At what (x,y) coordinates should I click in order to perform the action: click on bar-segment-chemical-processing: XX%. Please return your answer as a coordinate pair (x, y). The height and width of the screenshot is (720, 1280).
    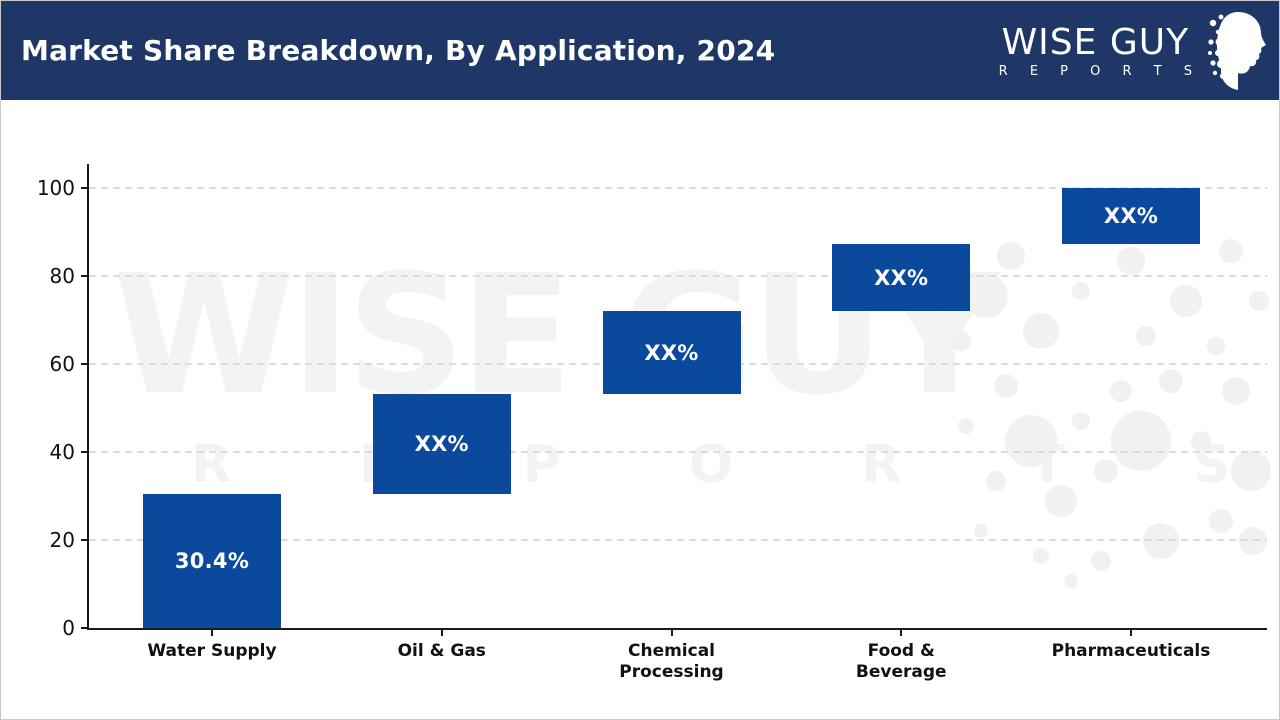
    Looking at the image, I should click on (671, 352).